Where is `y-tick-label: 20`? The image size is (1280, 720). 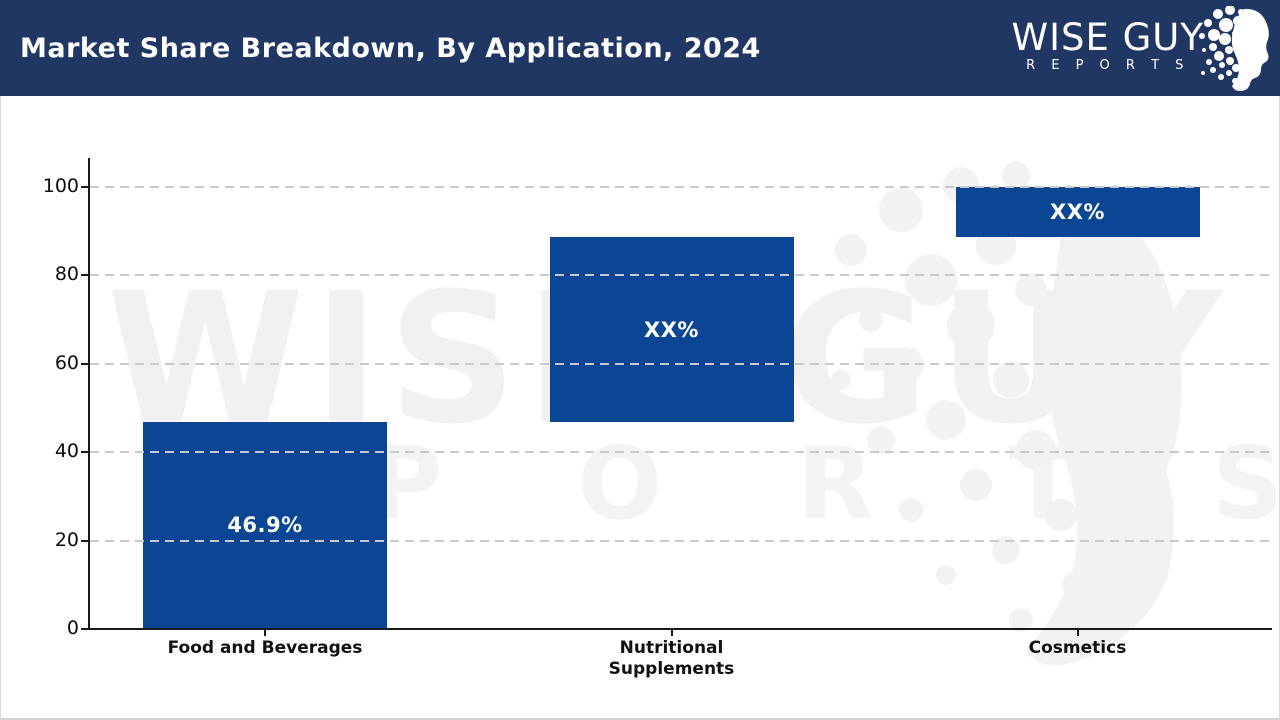
y-tick-label: 20 is located at coordinates (66, 539).